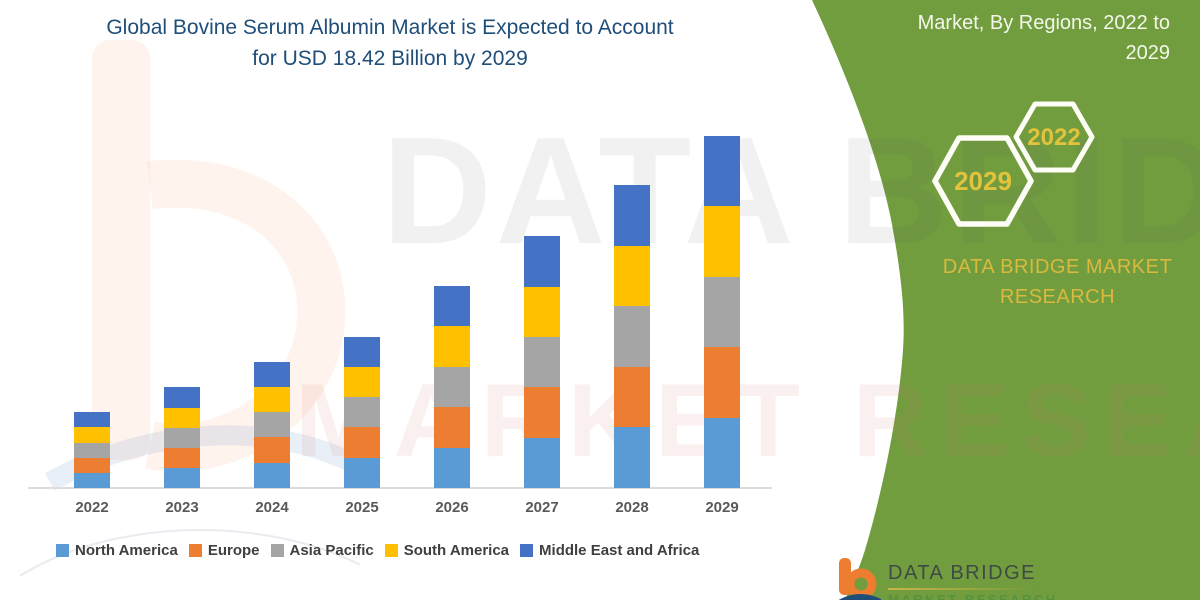 This screenshot has height=600, width=1200. Describe the element at coordinates (92, 435) in the screenshot. I see `bar-segment-south-america-2022` at that location.